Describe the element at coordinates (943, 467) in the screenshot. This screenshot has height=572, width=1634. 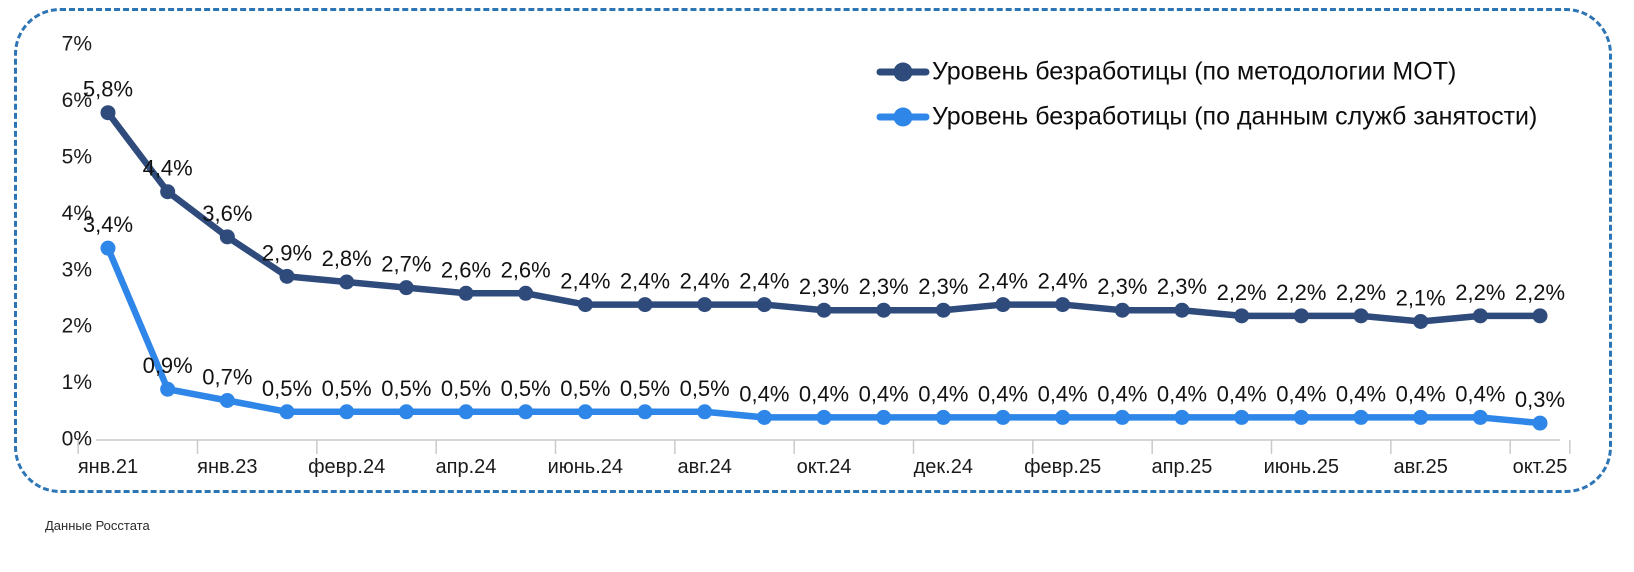
I see `x-axis-tick-label: дек.24` at that location.